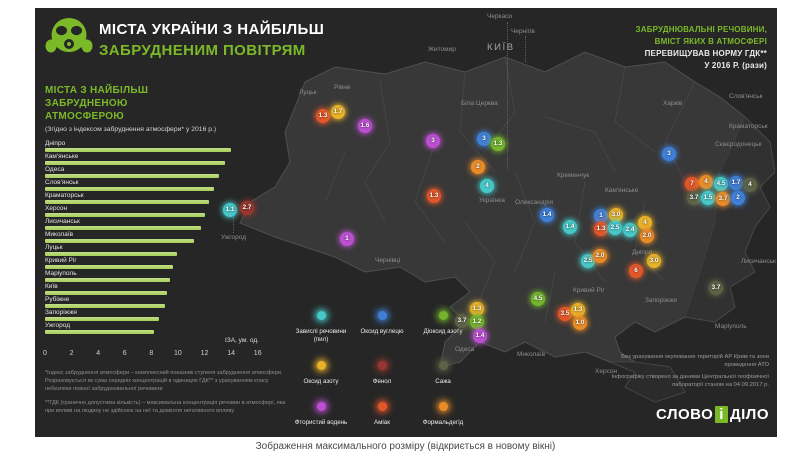  What do you see at coordinates (748, 126) in the screenshot?
I see `map-city-label: Краматорськ` at bounding box center [748, 126].